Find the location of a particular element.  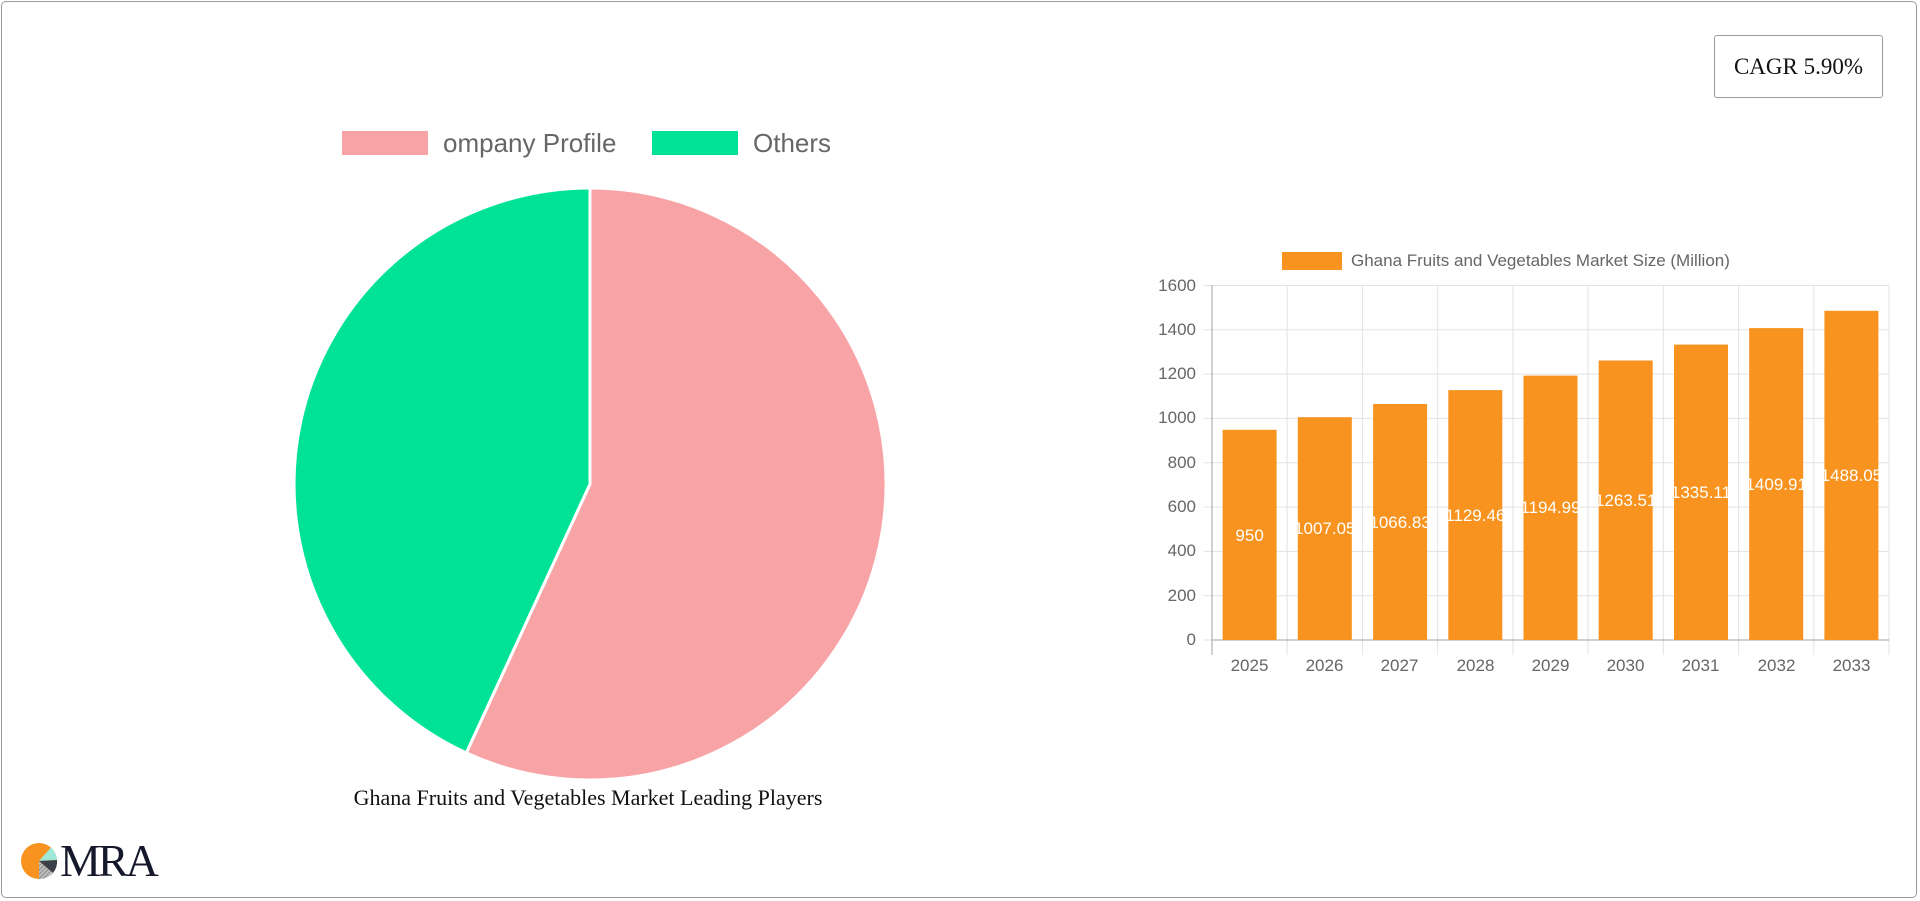

bar-2026 is located at coordinates (1324, 528).